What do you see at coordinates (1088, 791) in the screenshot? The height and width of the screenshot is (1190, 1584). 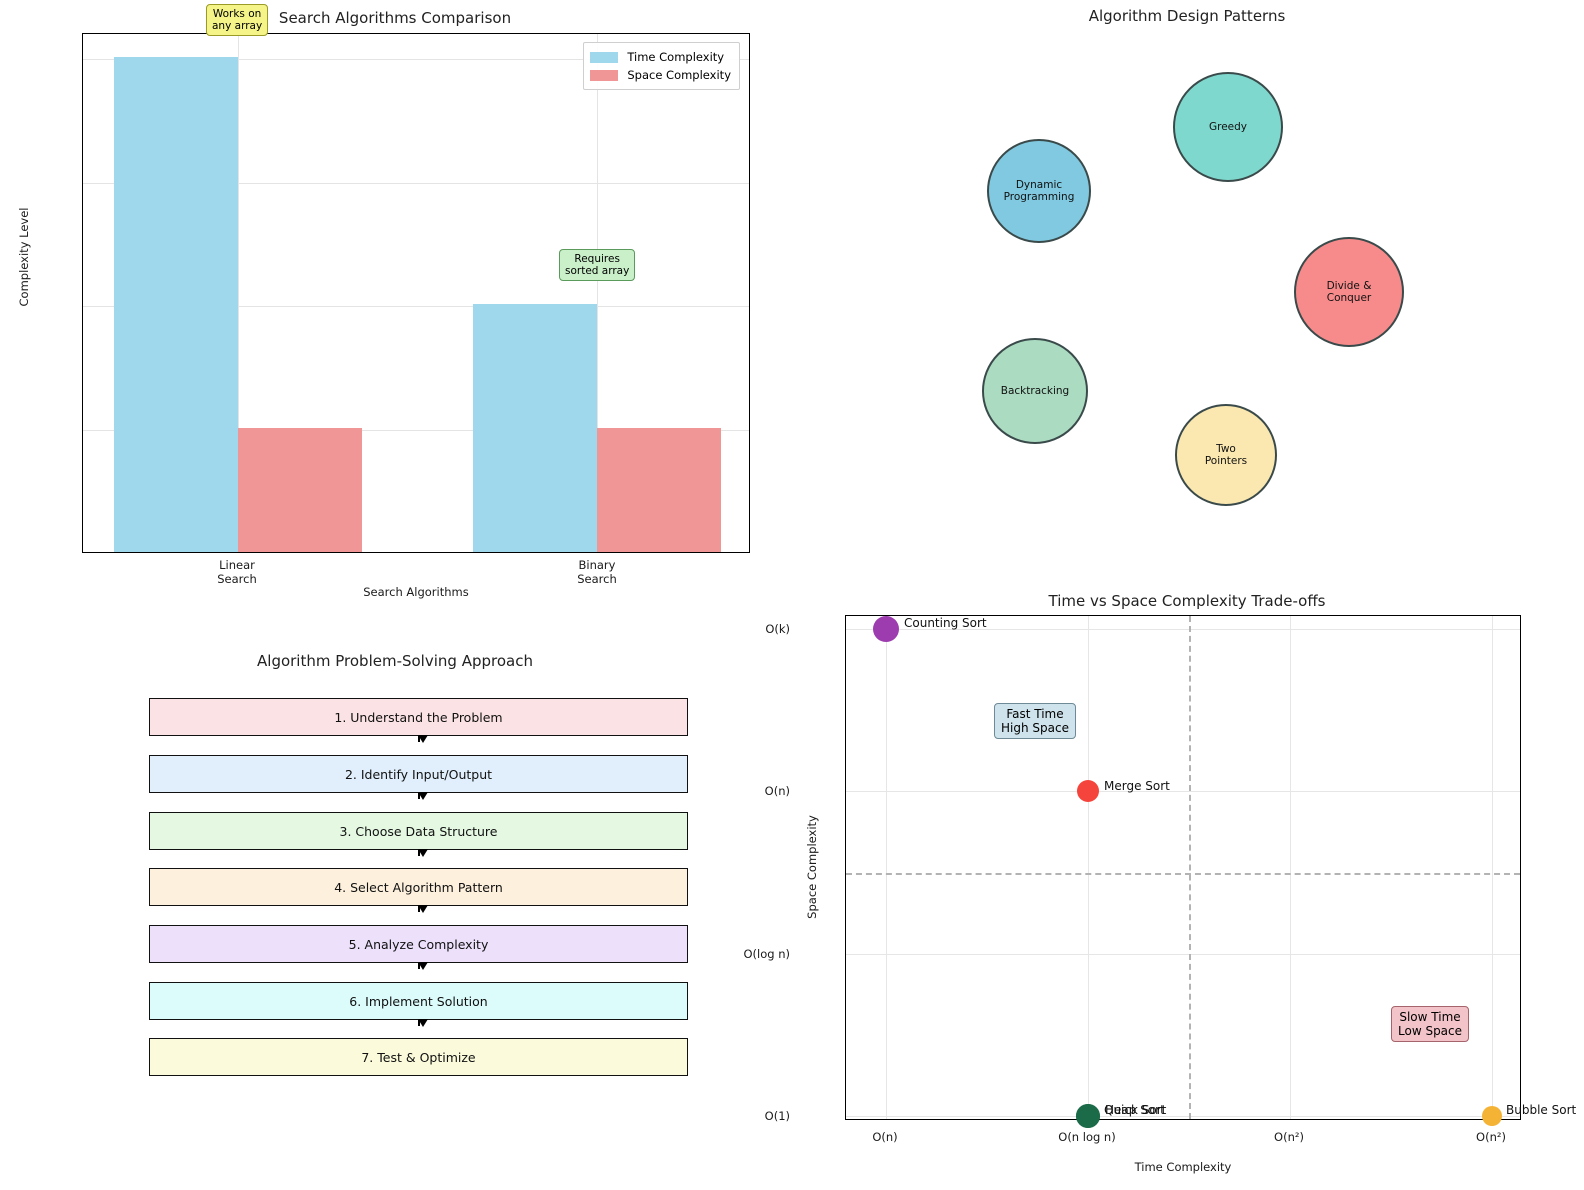 I see `scatter-point-merge-sort` at bounding box center [1088, 791].